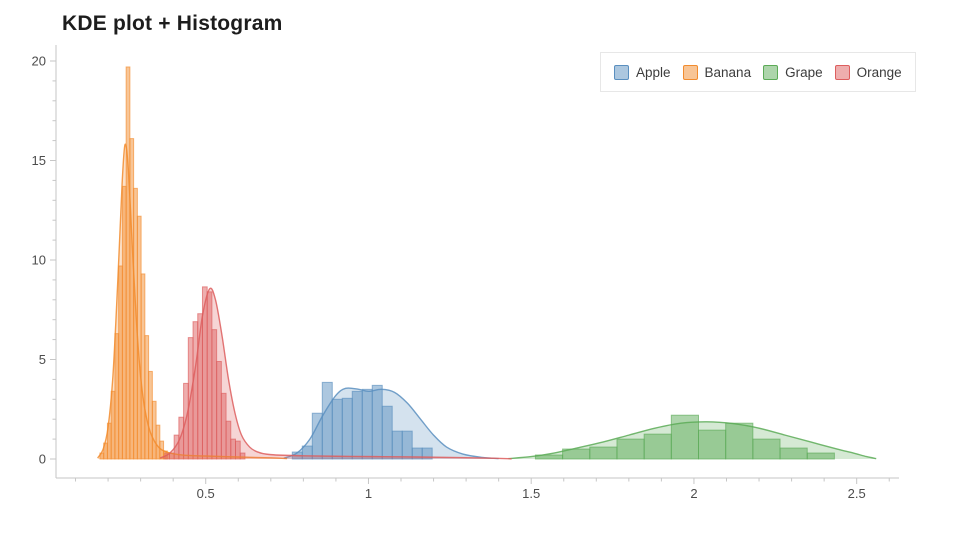 The width and height of the screenshot is (960, 540). I want to click on y-tick-label: 5, so click(42, 359).